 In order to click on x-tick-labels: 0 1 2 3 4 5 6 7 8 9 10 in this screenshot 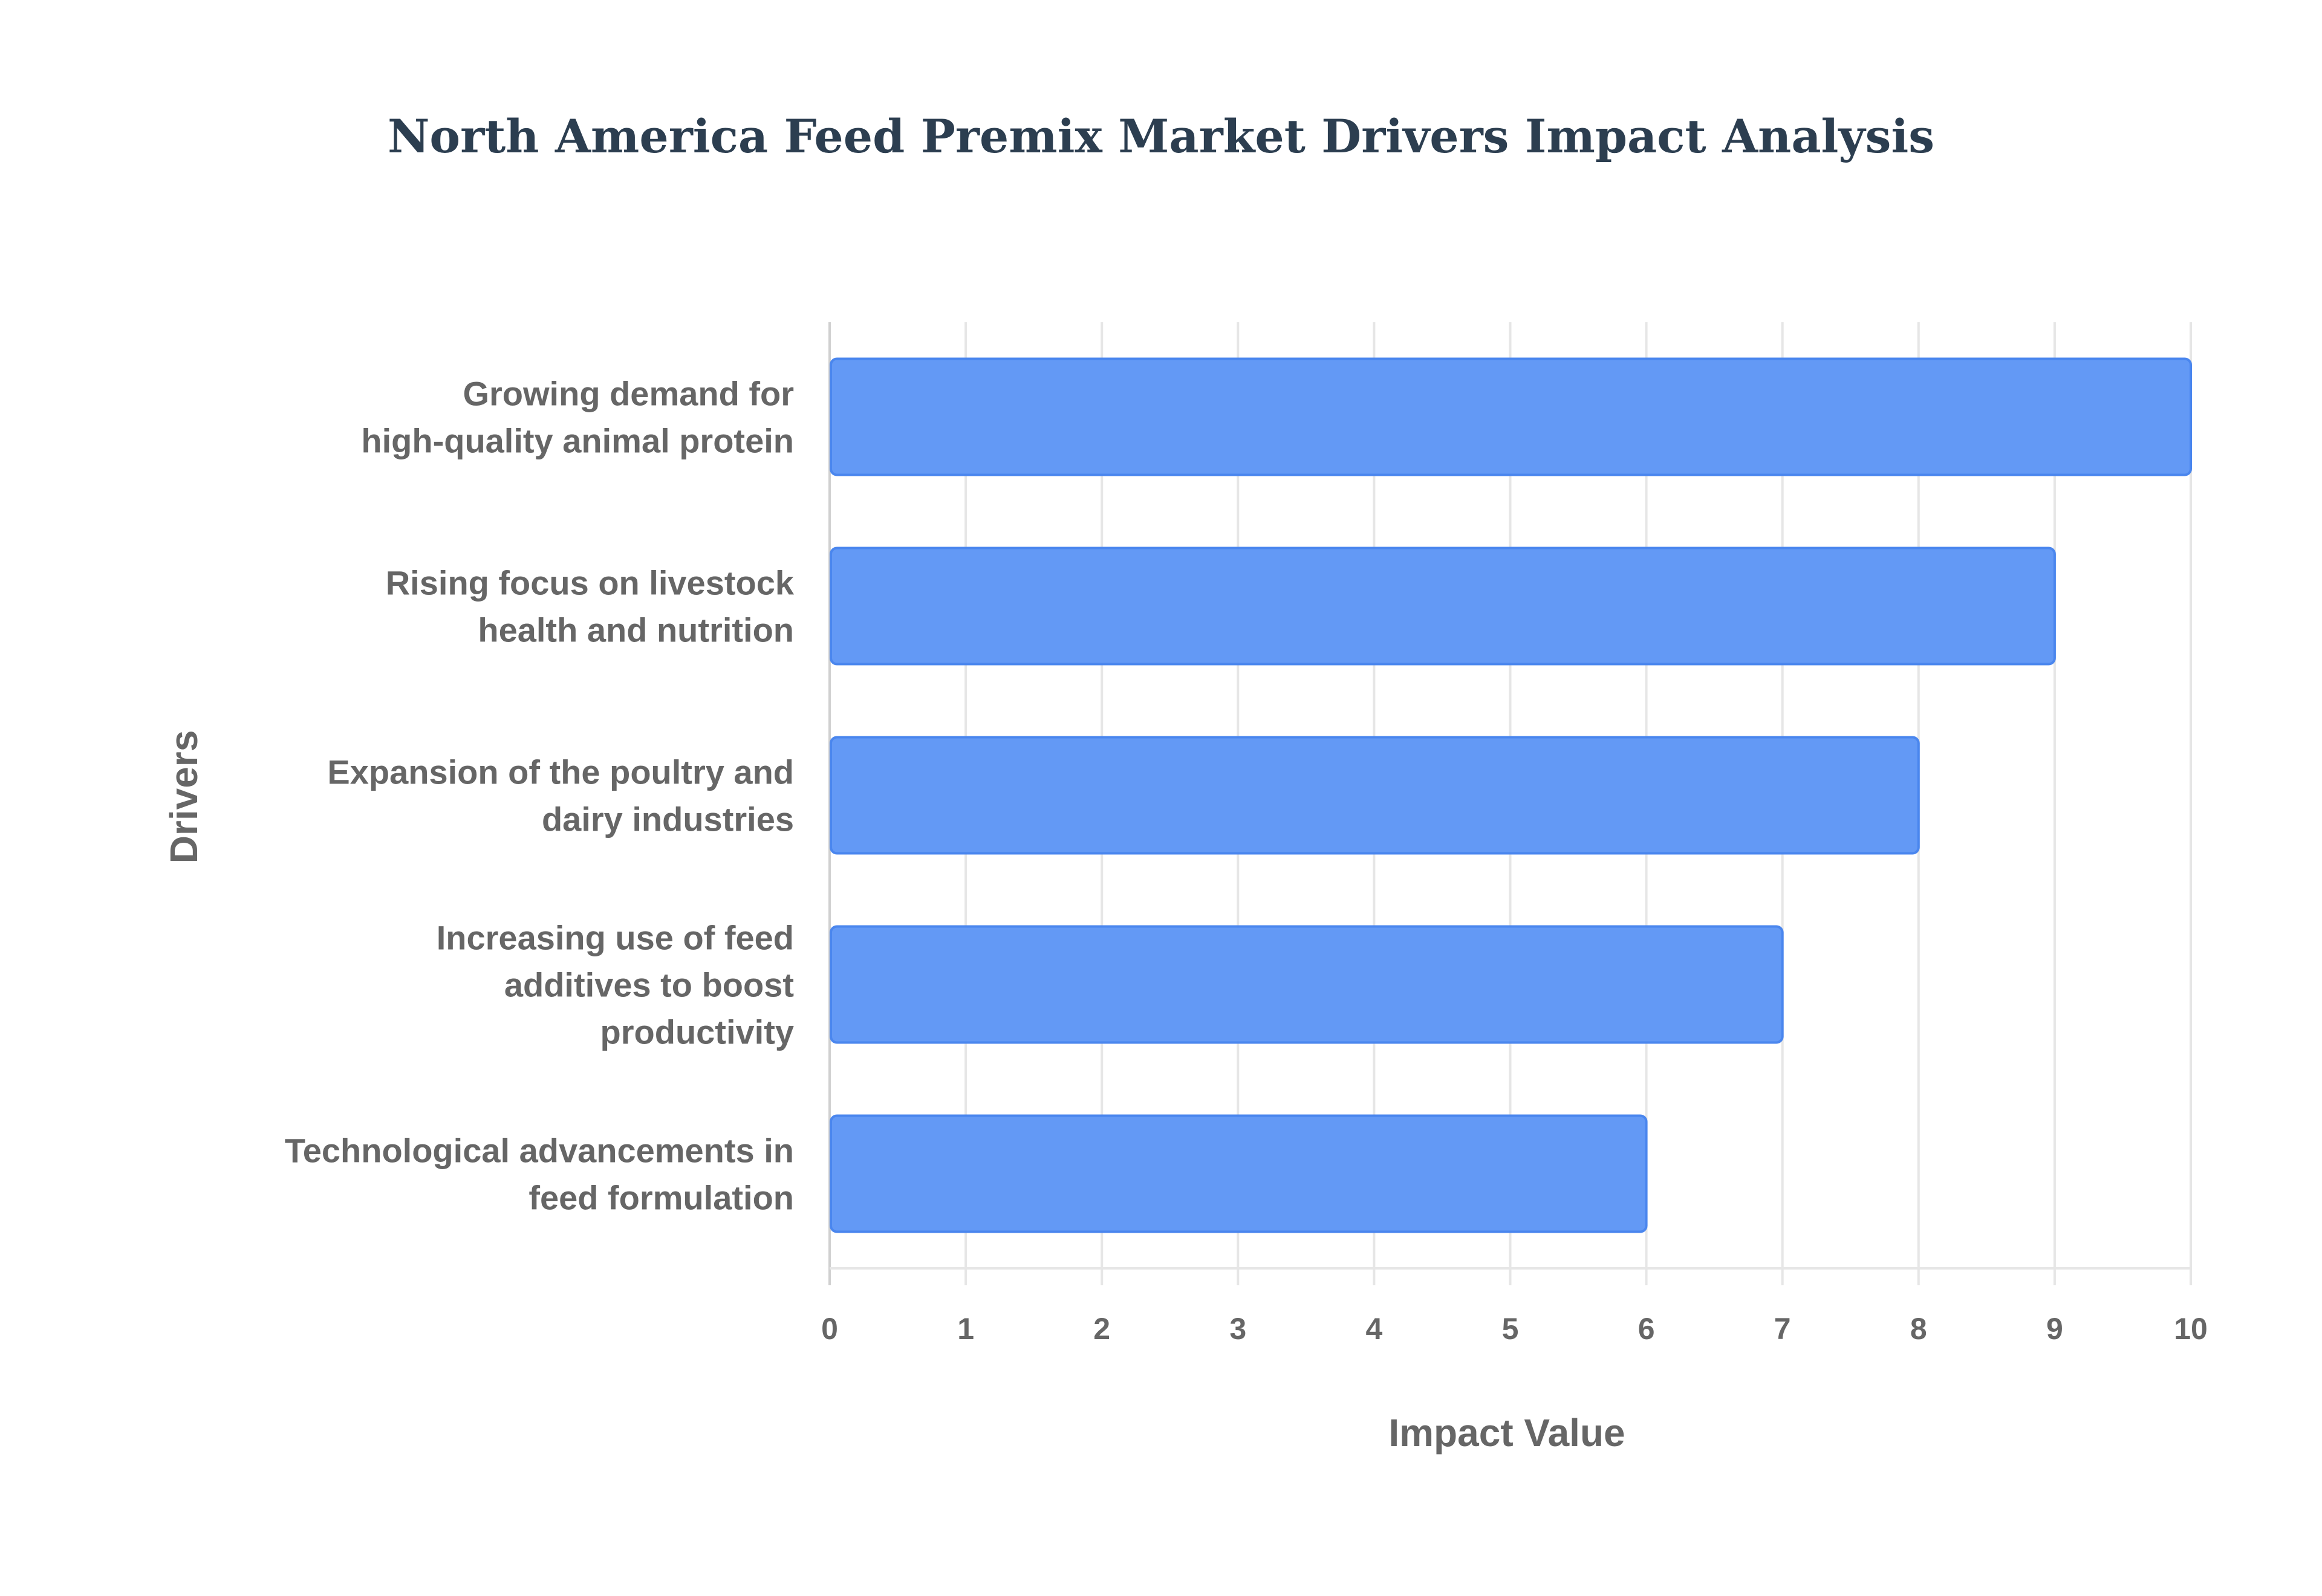, I will do `click(1514, 1329)`.